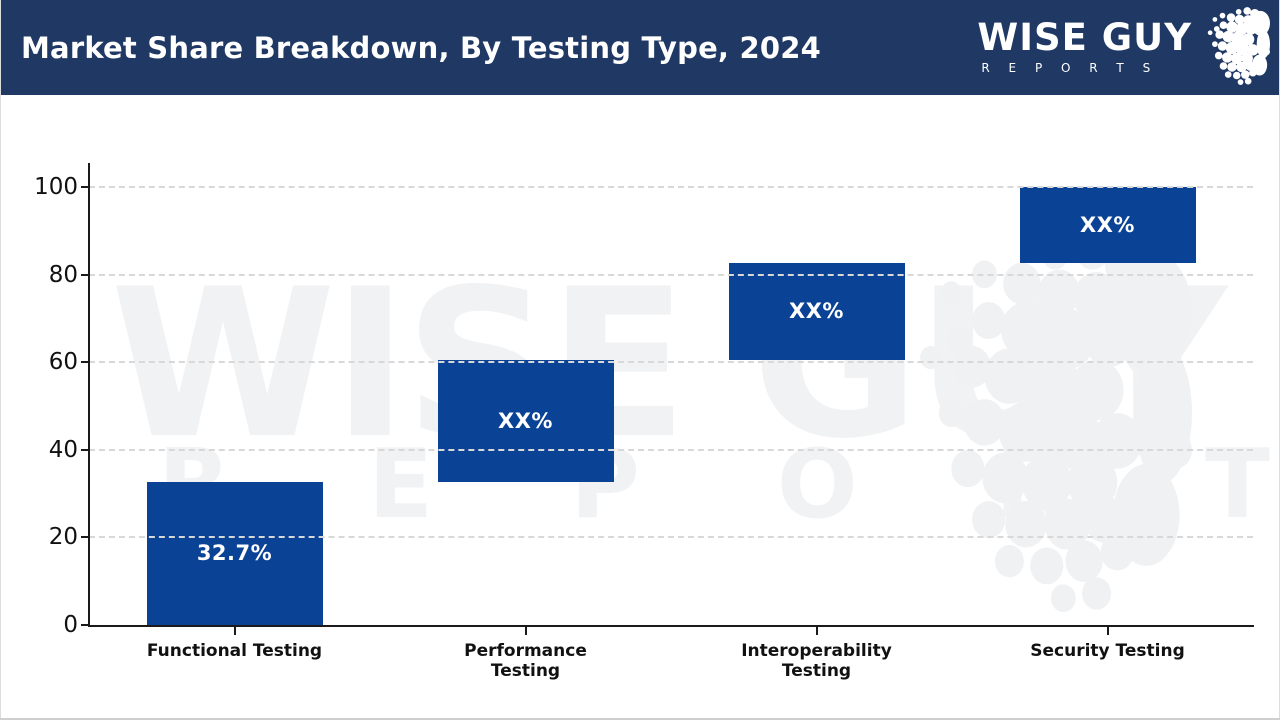 This screenshot has height=720, width=1280. What do you see at coordinates (816, 661) in the screenshot?
I see `x-tick-label: Interoperability Testing` at bounding box center [816, 661].